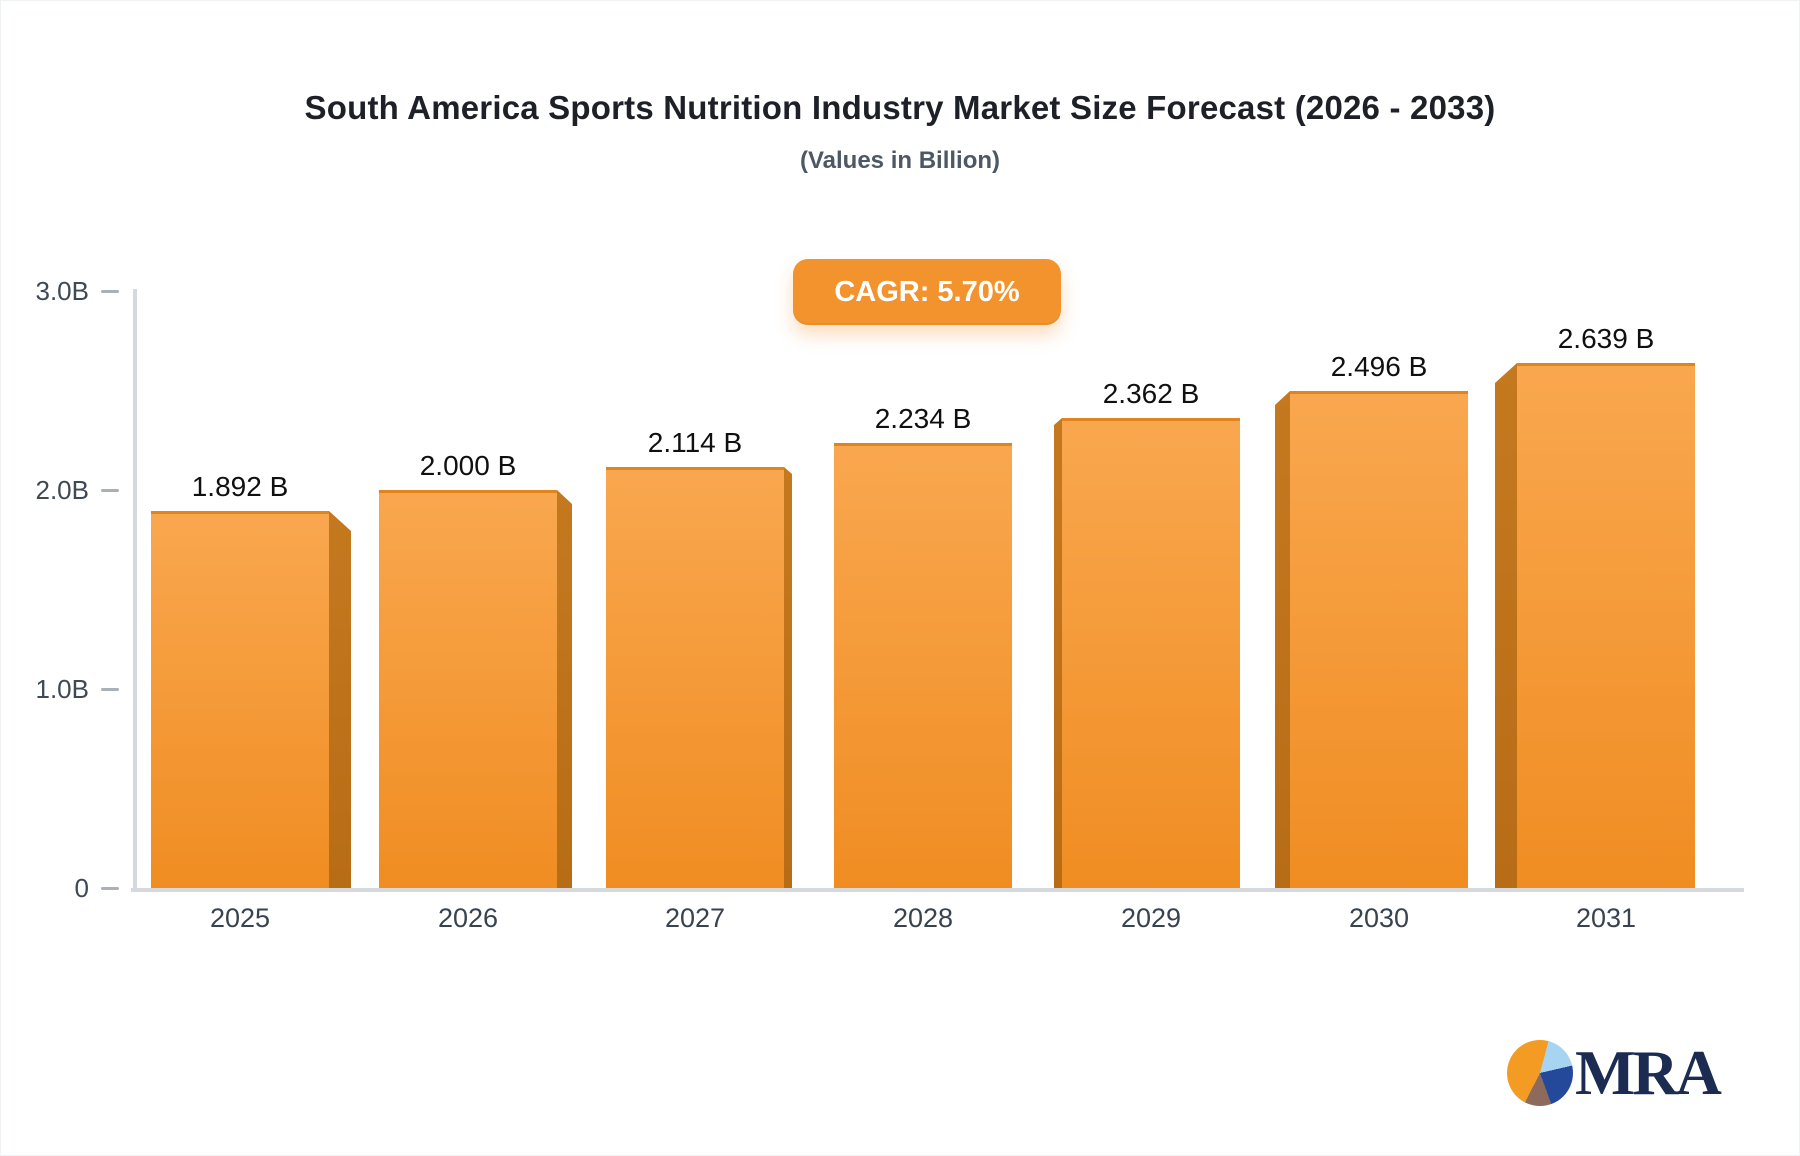  Describe the element at coordinates (1606, 625) in the screenshot. I see `bar-2031` at that location.